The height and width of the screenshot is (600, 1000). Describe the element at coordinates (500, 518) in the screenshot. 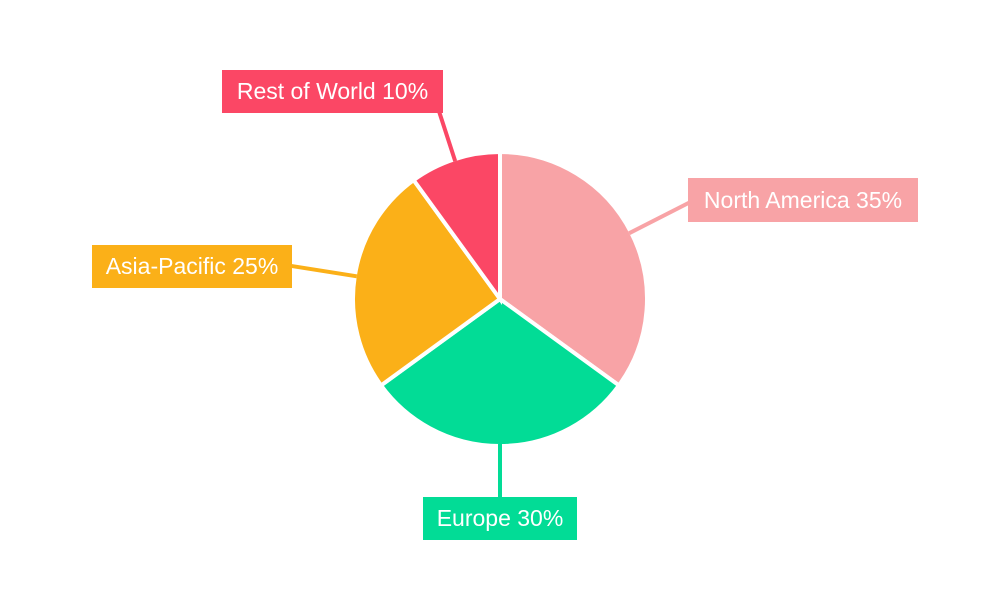

I see `callout-label-europe: Europe 30%` at that location.